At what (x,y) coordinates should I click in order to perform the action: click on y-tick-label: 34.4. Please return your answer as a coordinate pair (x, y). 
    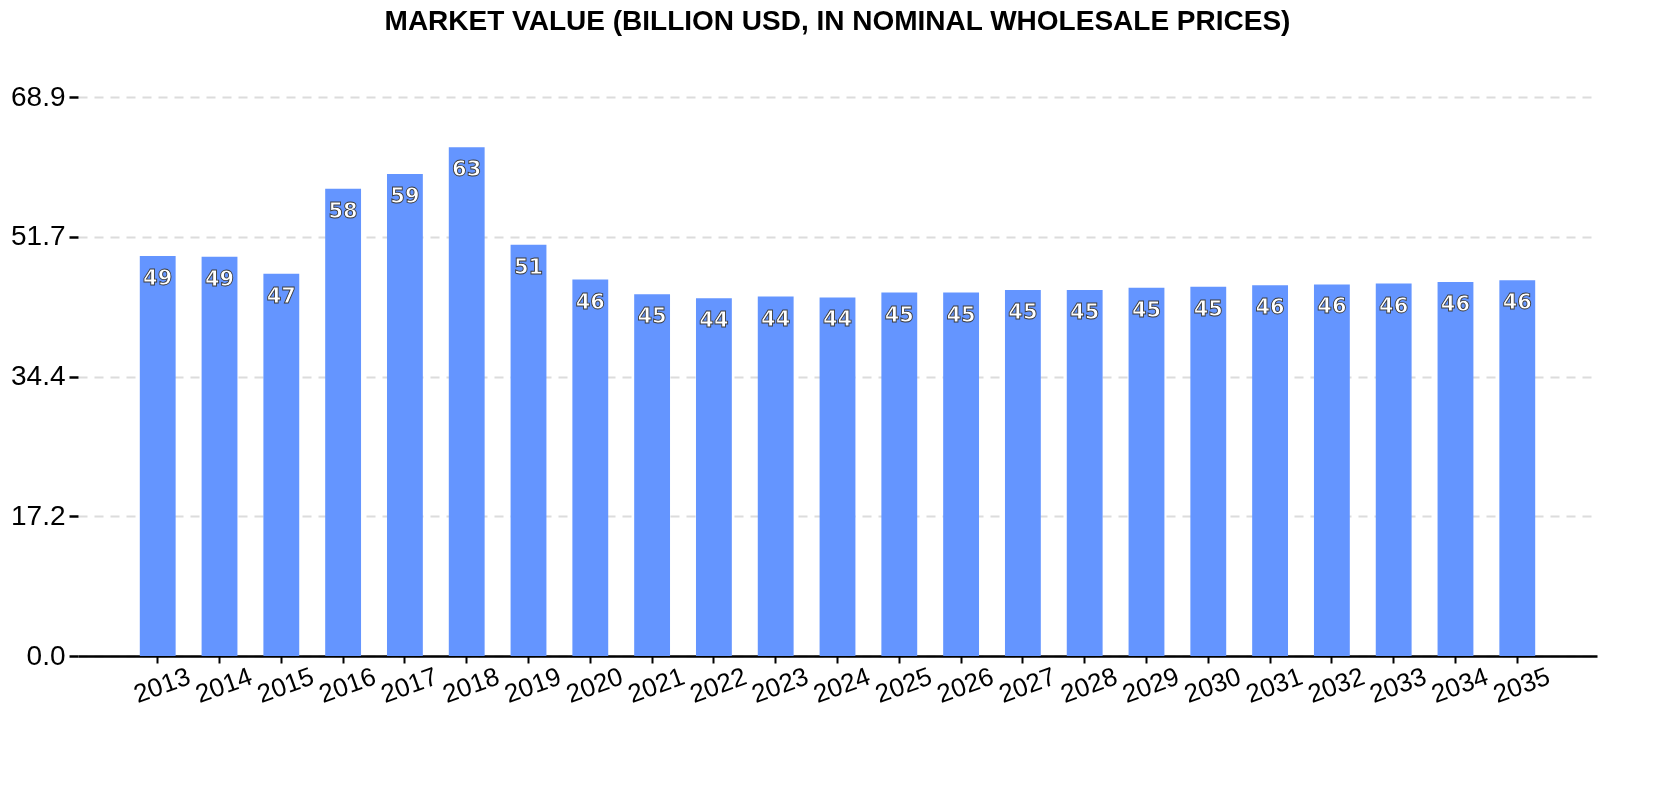
    Looking at the image, I should click on (38, 376).